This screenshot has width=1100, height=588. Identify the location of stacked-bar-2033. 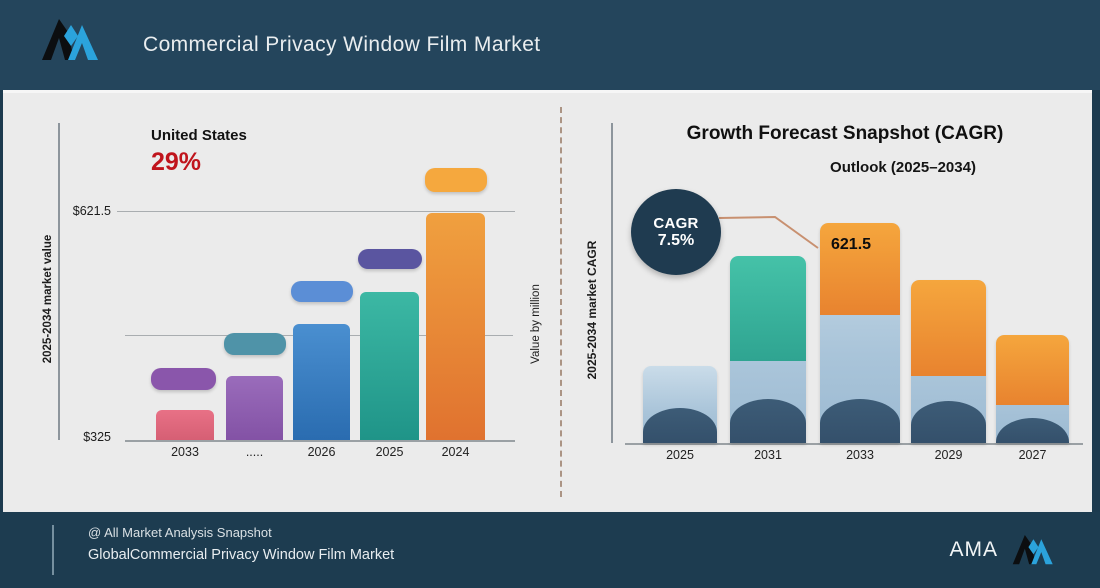
(860, 333).